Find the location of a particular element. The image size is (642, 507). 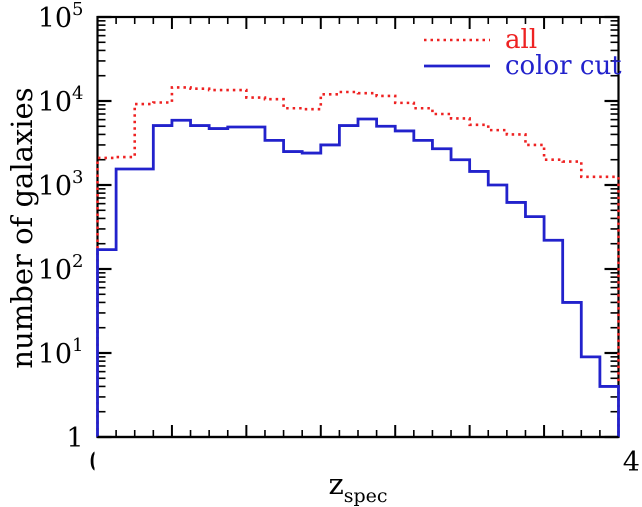

y-tick-label: 10¹ is located at coordinates (61, 352).